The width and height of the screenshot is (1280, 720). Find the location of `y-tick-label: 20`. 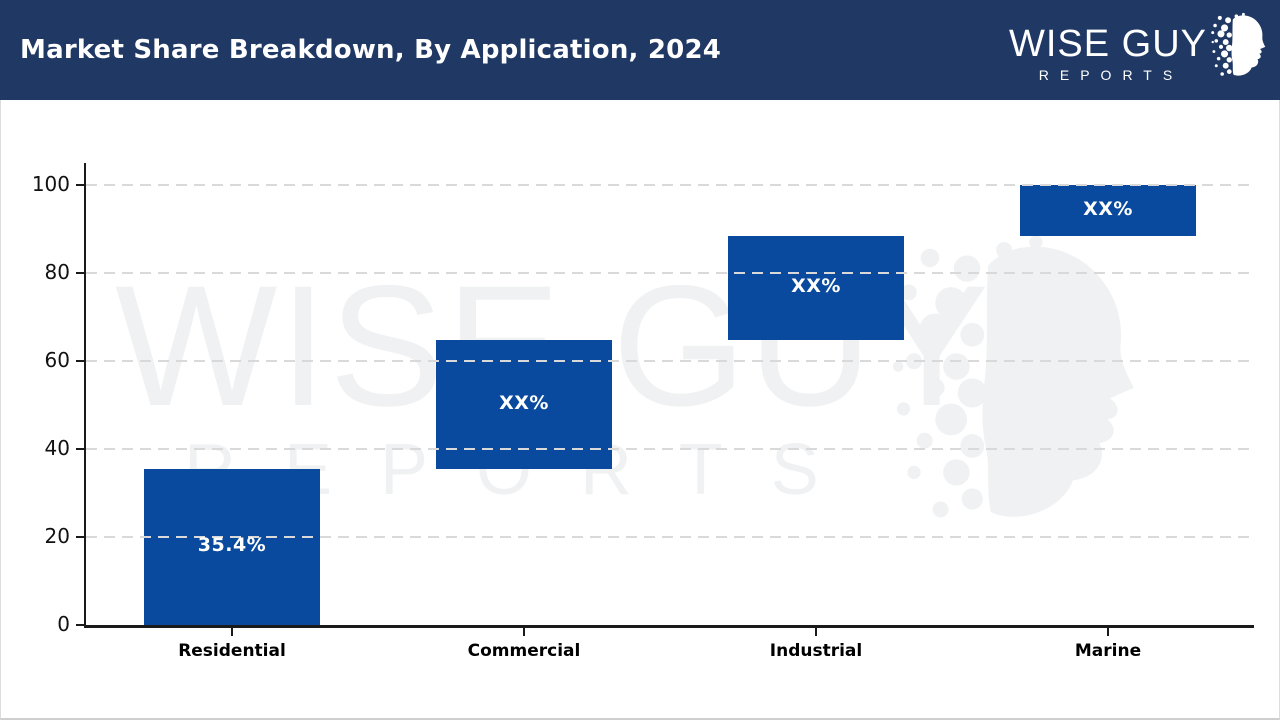

y-tick-label: 20 is located at coordinates (57, 536).